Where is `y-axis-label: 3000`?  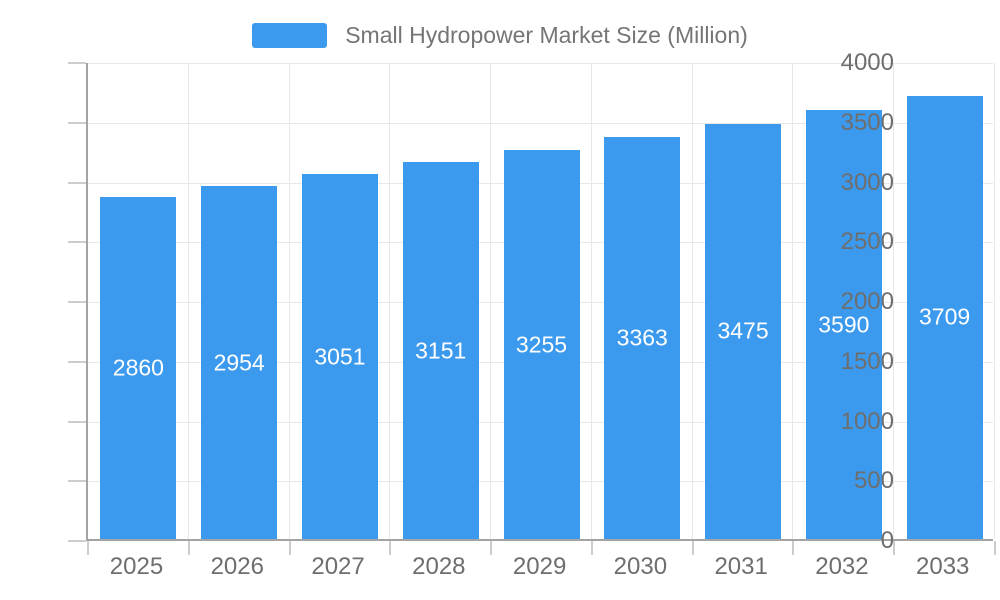 y-axis-label: 3000 is located at coordinates (867, 182).